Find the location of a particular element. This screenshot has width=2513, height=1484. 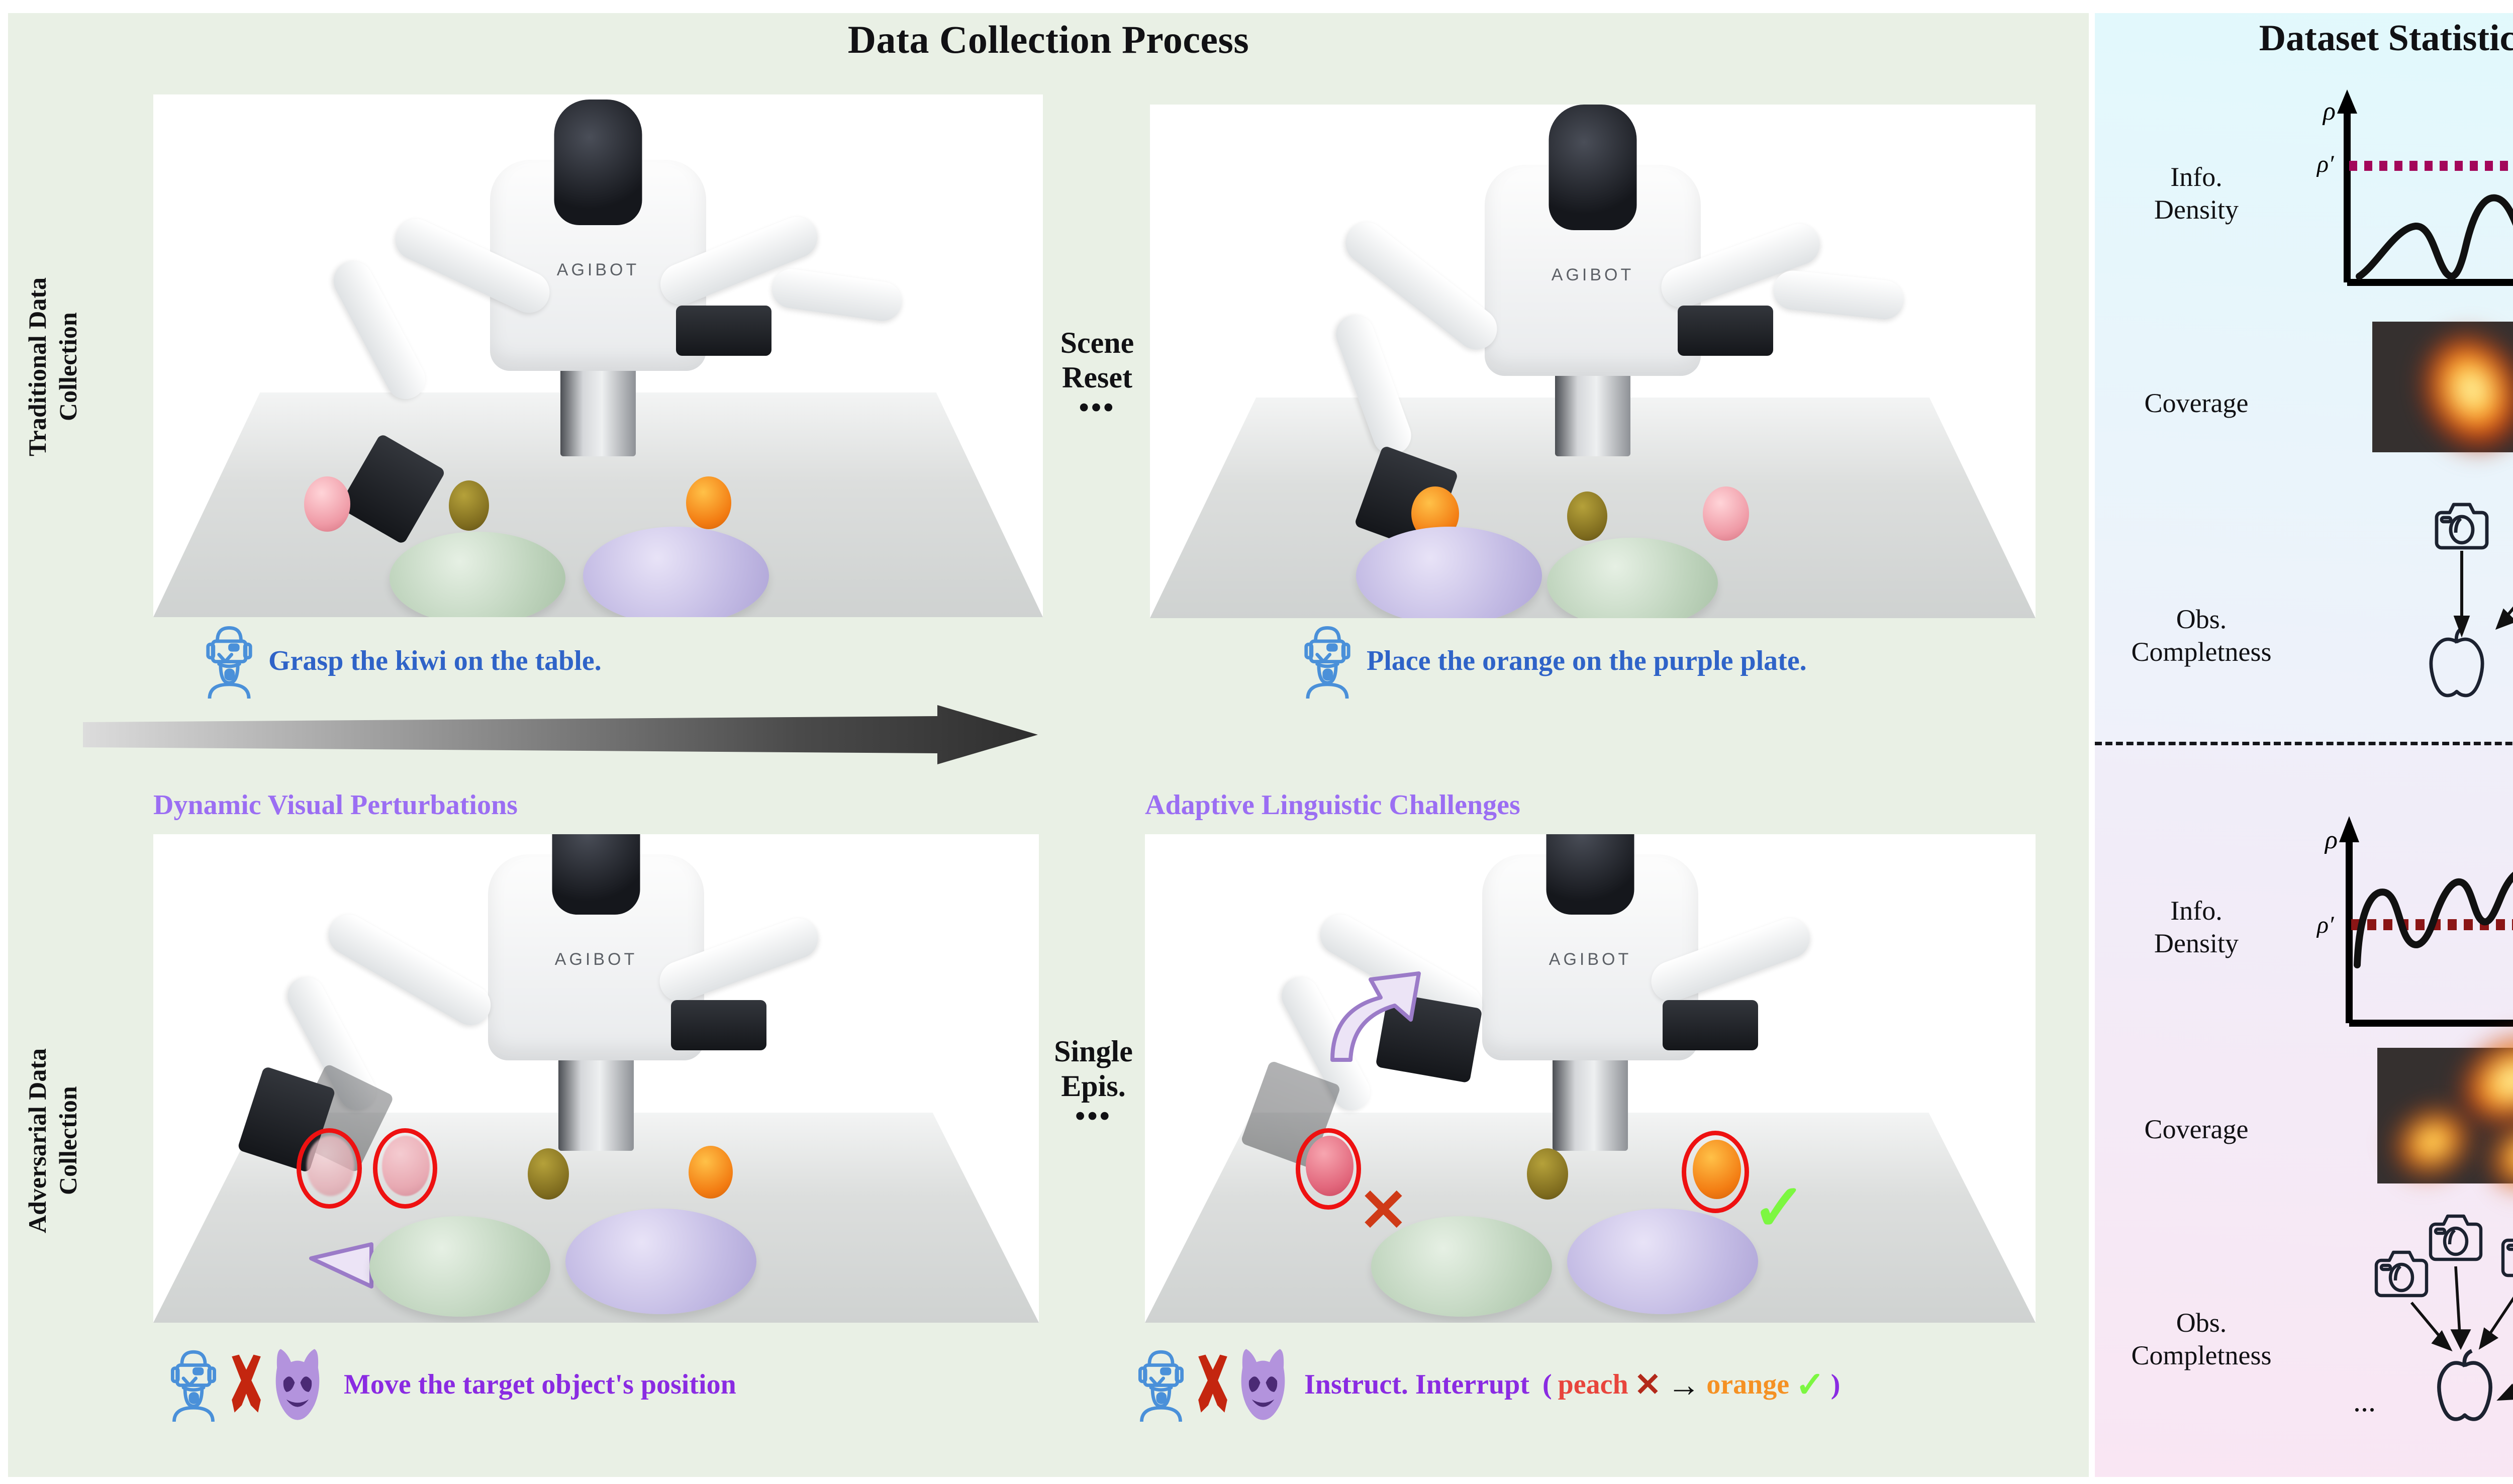

highlight-ellipse-peach-origin is located at coordinates (329, 1168).